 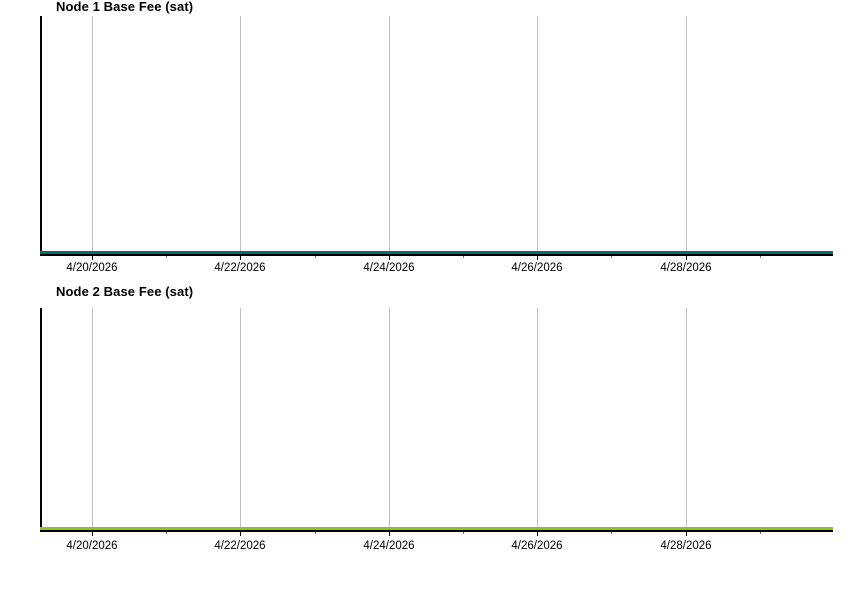 I want to click on chart-title: Node 1 Base Fee (sat), so click(x=125, y=7).